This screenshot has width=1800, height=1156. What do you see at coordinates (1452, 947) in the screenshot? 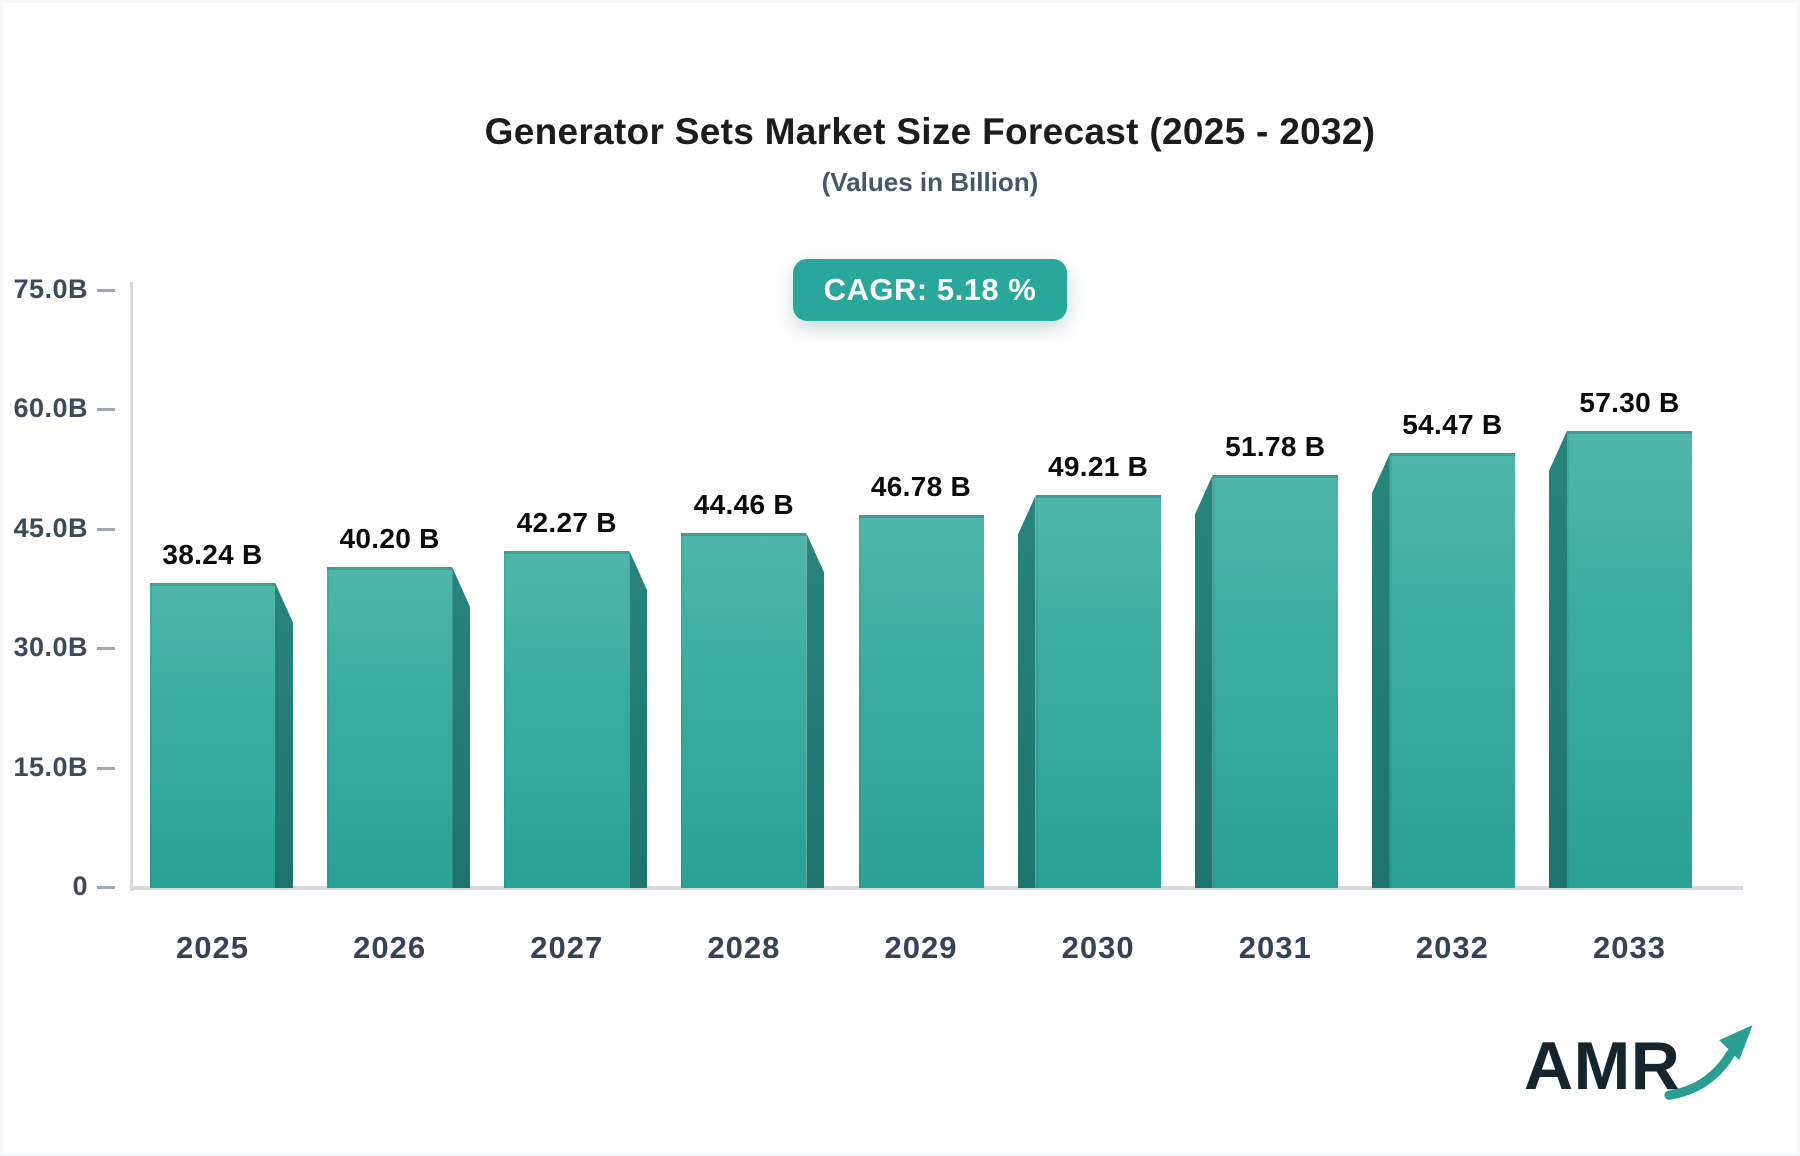
I see `x-tick-label: 2032` at bounding box center [1452, 947].